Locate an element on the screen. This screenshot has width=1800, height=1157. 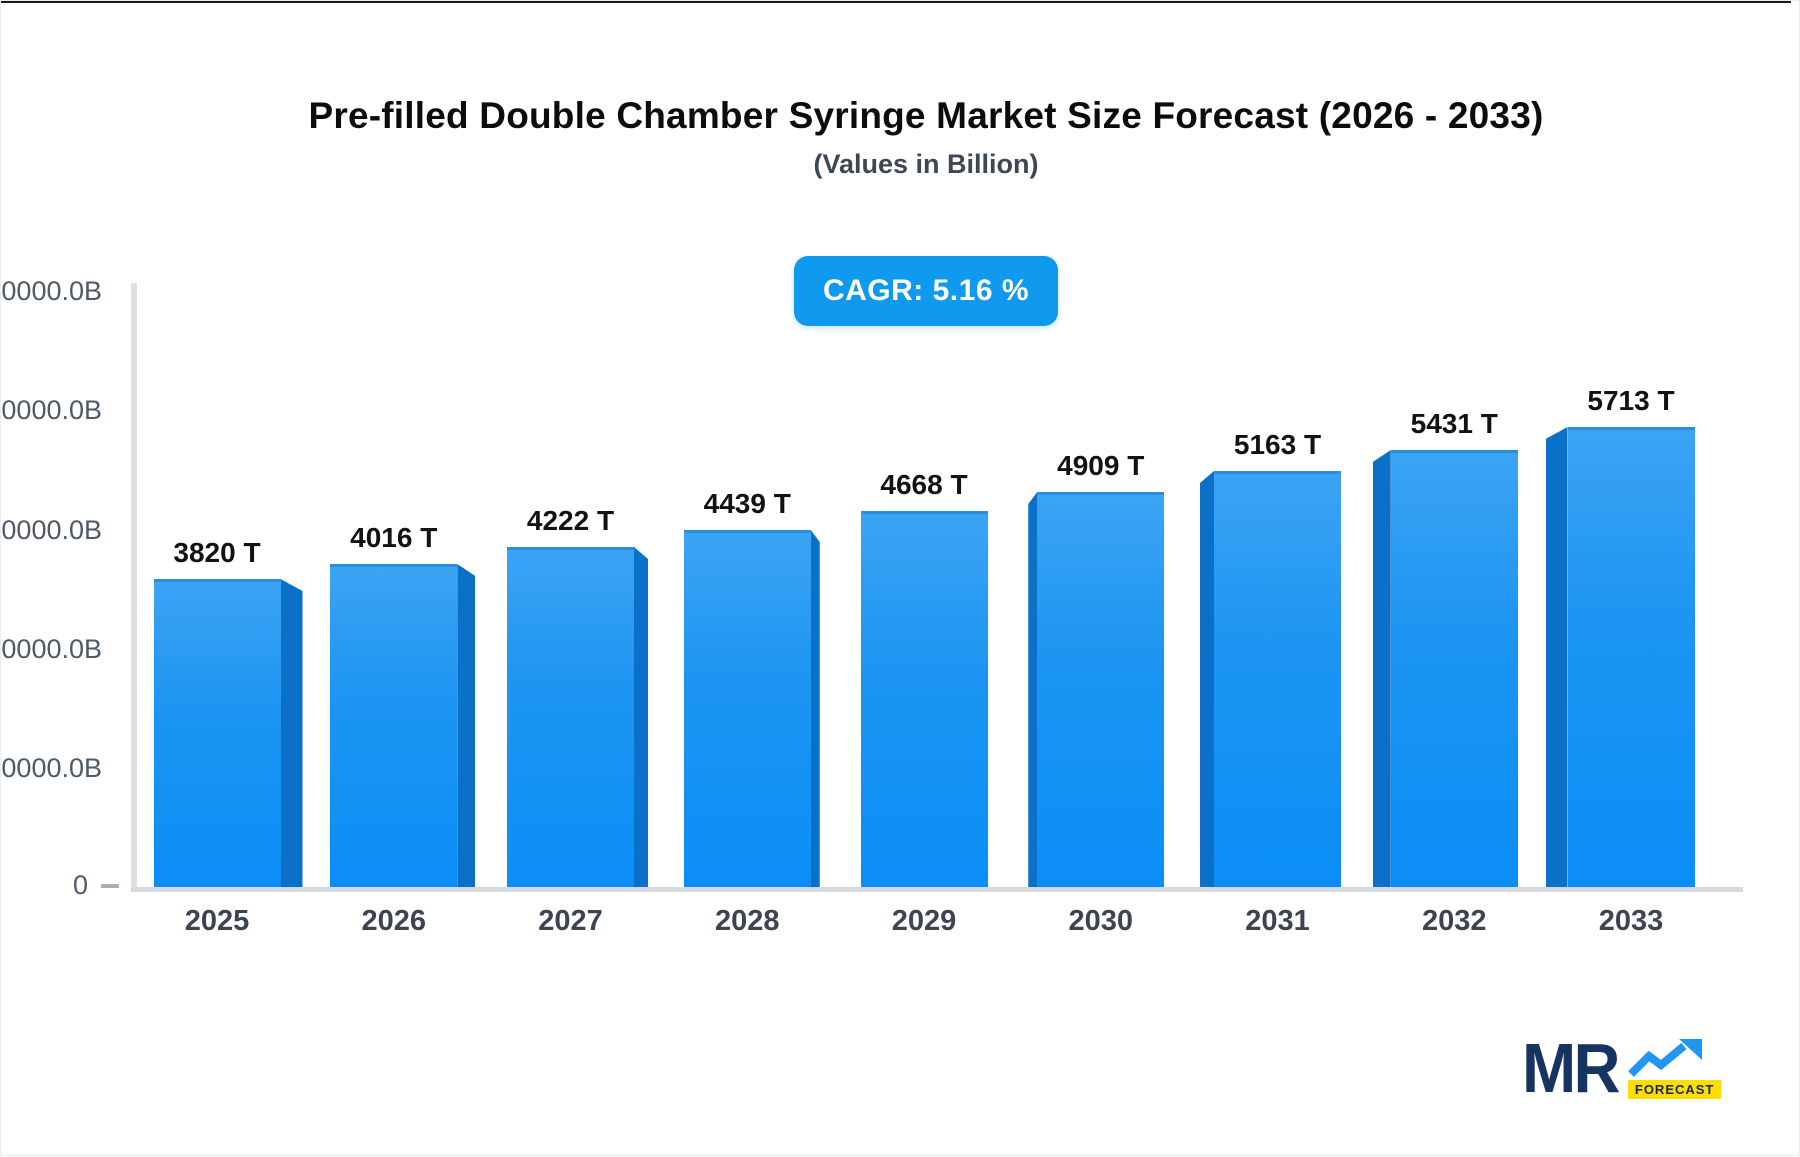
bar-value-label-2032: 5431 T is located at coordinates (1454, 423).